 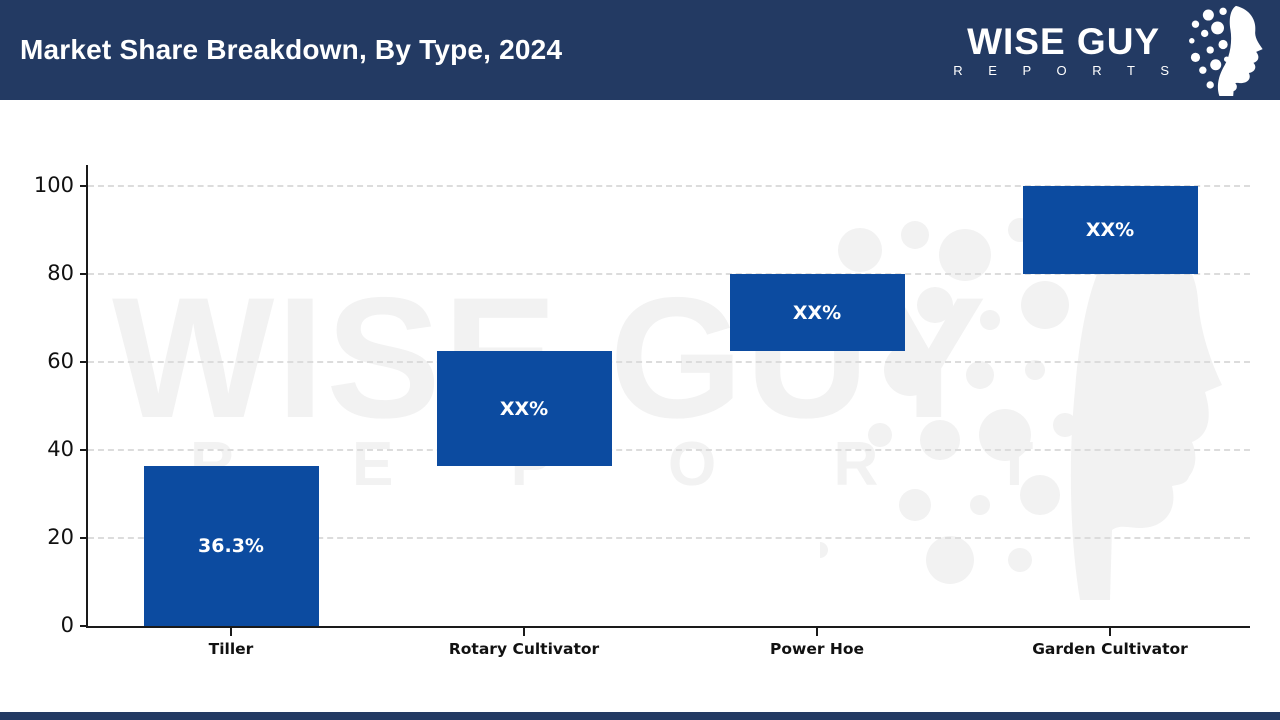 I want to click on logo-subtitle: R E P O R T S, so click(x=1066, y=70).